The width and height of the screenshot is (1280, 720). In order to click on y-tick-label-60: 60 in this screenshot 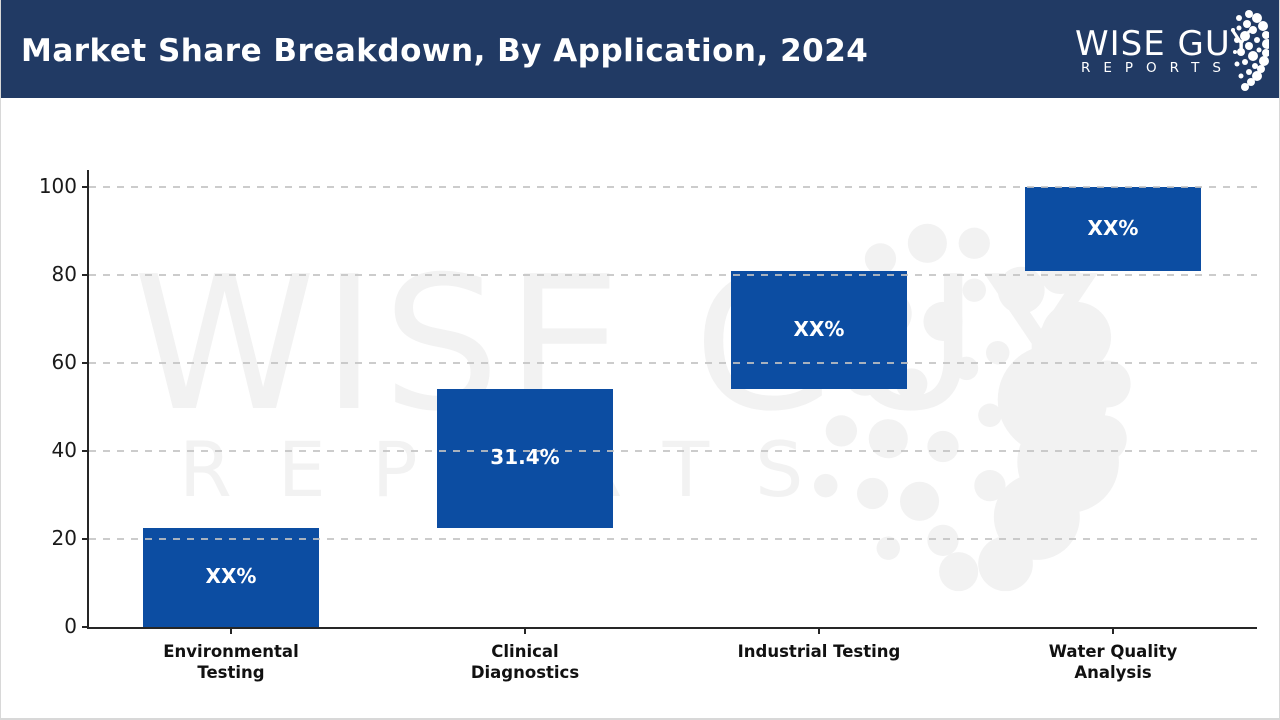, I will do `click(64, 362)`.